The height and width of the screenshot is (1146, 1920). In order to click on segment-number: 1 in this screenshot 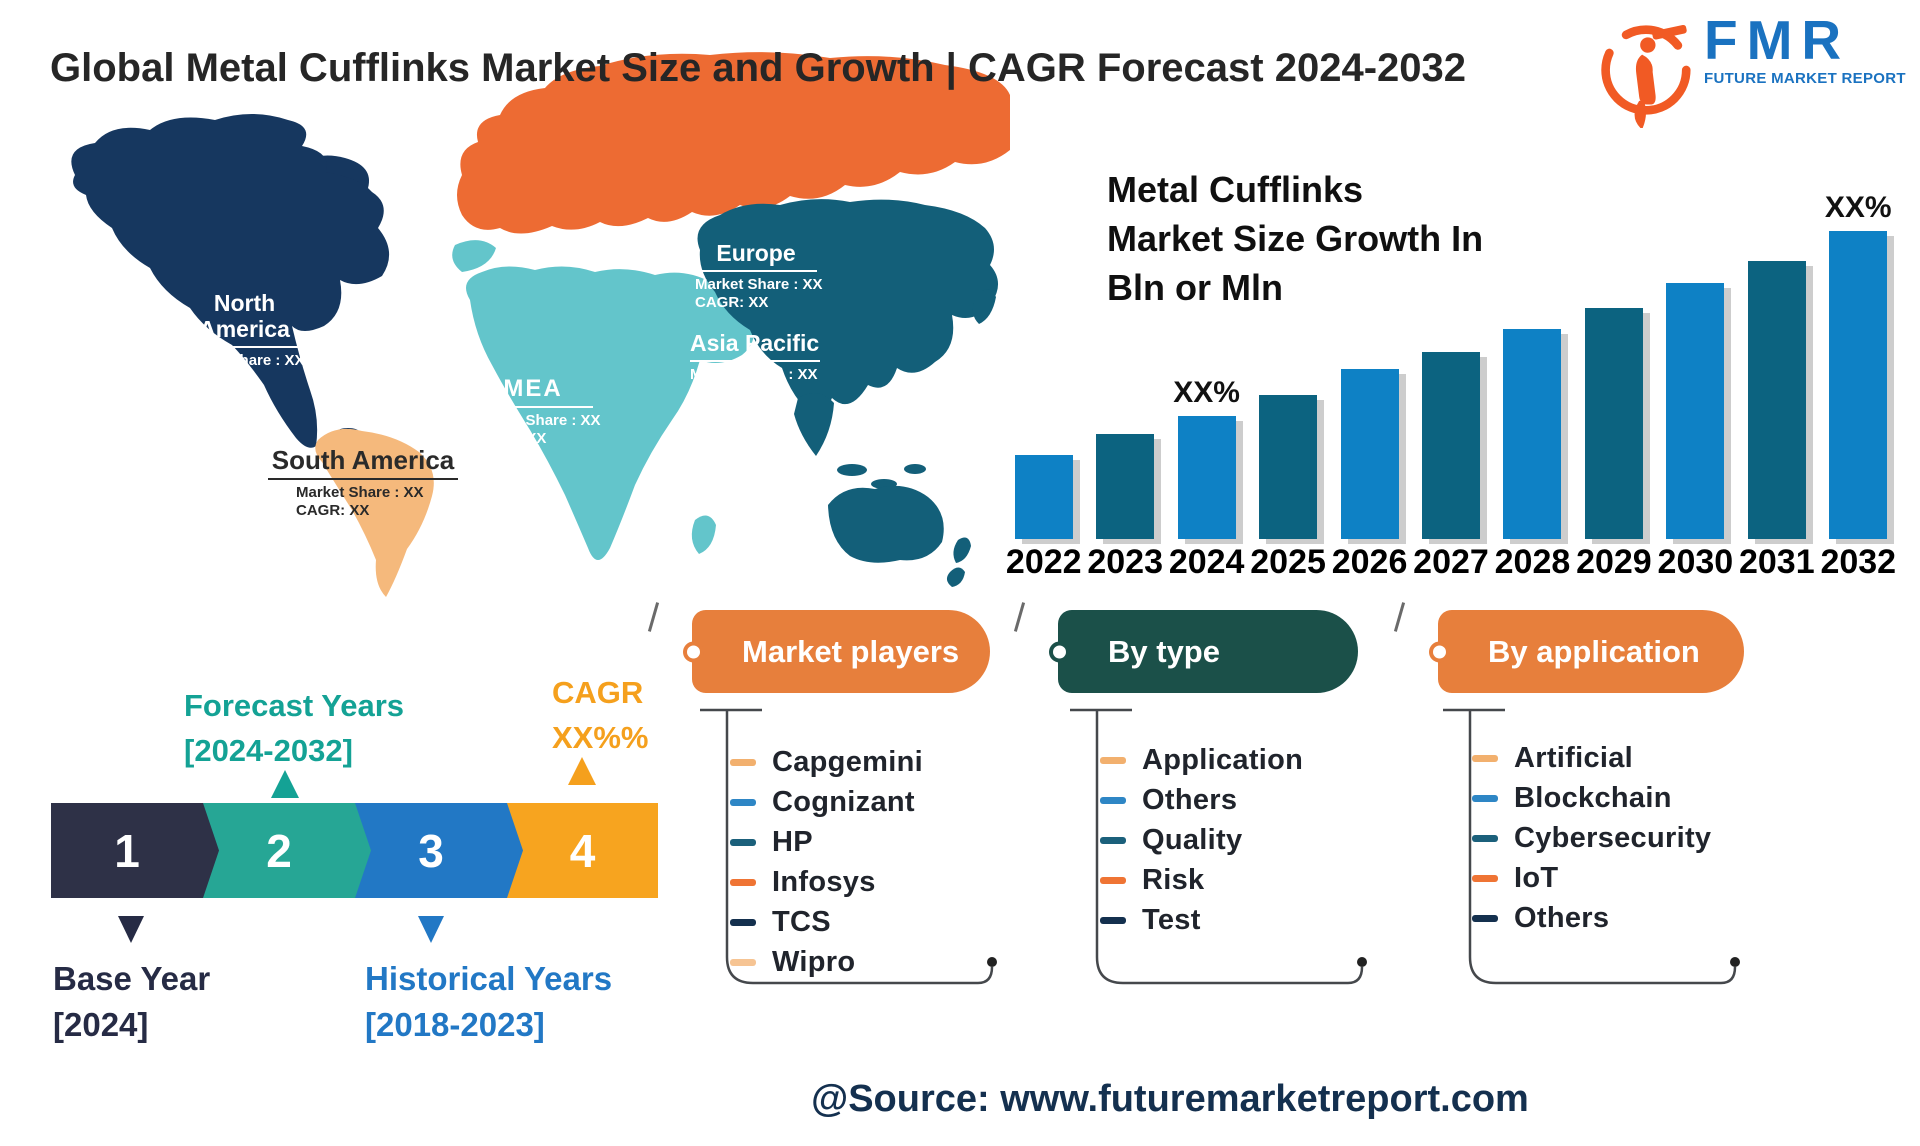, I will do `click(127, 850)`.